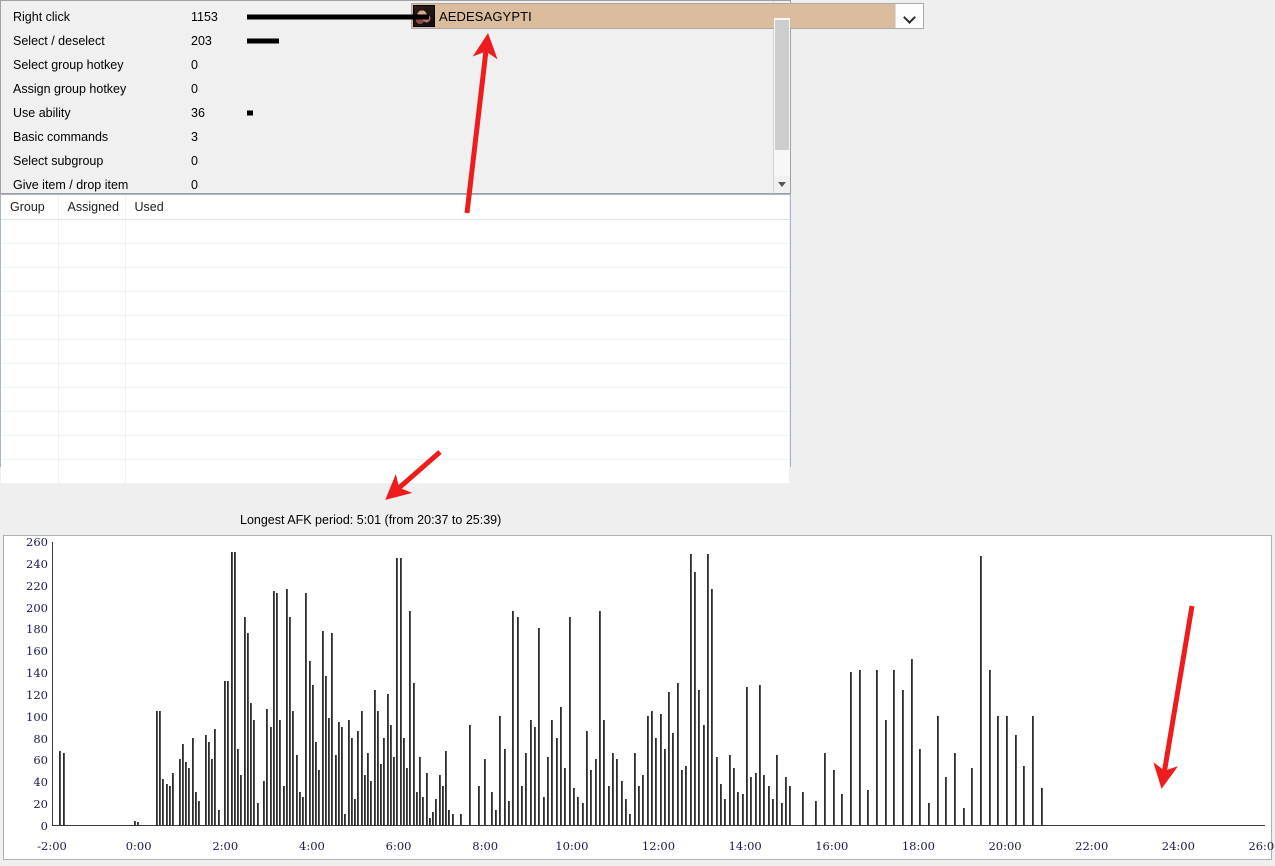  Describe the element at coordinates (653, 16) in the screenshot. I see `combobox-field: AEDESAGYPTI` at that location.